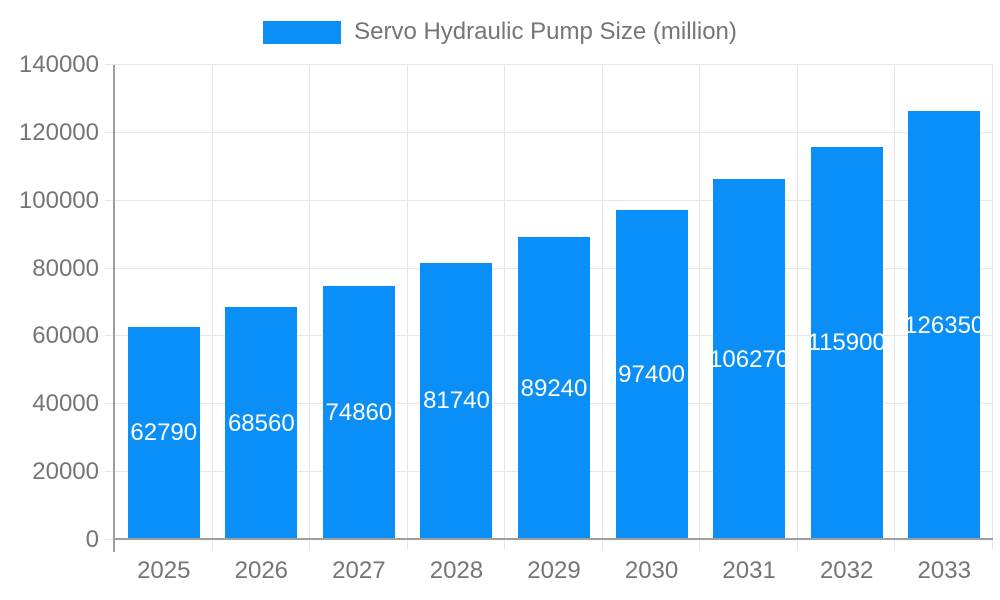 This screenshot has width=1000, height=600. Describe the element at coordinates (554, 570) in the screenshot. I see `x-axis-label: 2029` at that location.